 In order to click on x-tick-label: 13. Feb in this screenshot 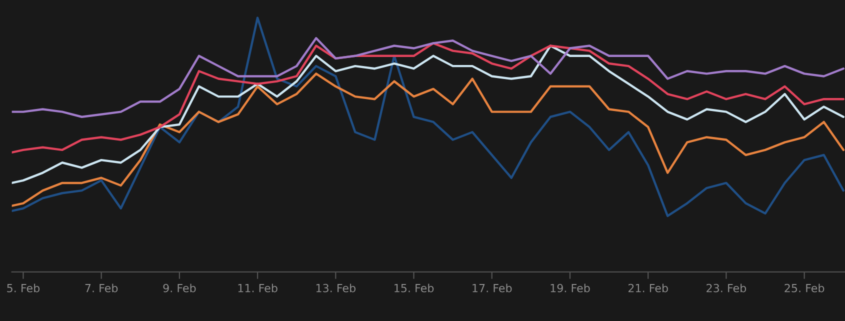, I will do `click(336, 288)`.